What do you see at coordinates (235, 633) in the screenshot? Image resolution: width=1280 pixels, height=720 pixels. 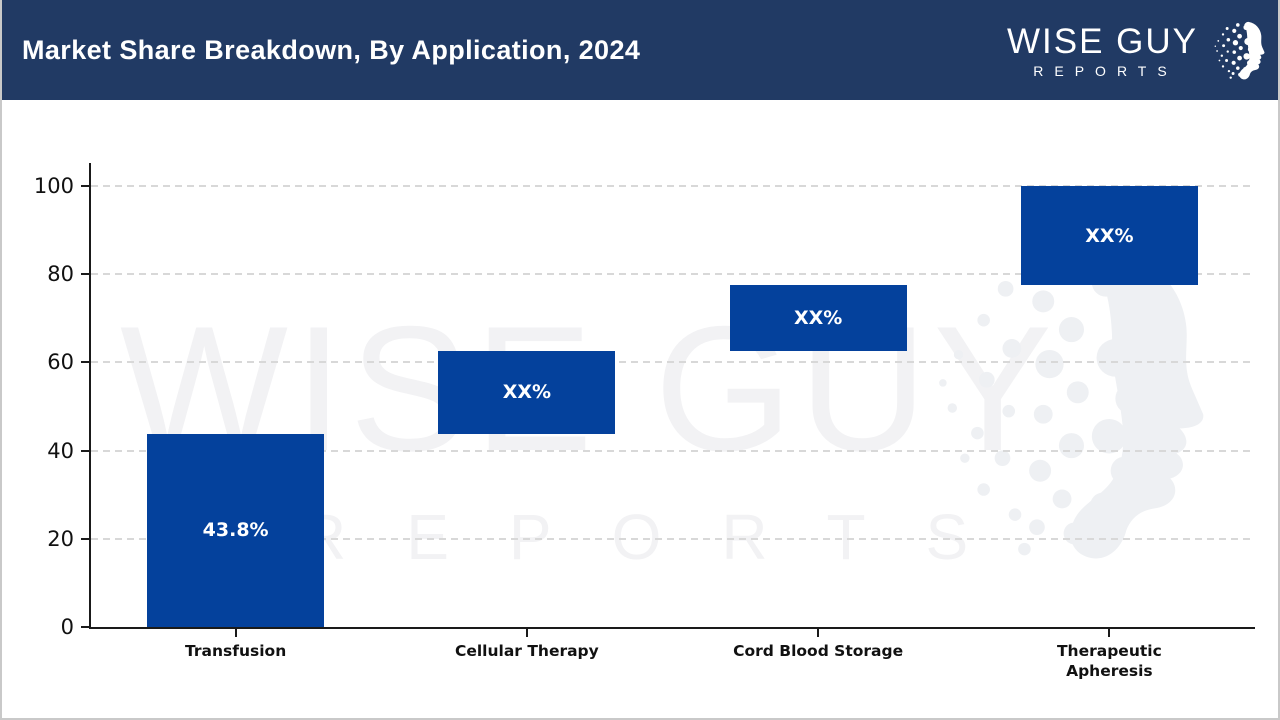 I see `x-axis-tick-transfusion` at bounding box center [235, 633].